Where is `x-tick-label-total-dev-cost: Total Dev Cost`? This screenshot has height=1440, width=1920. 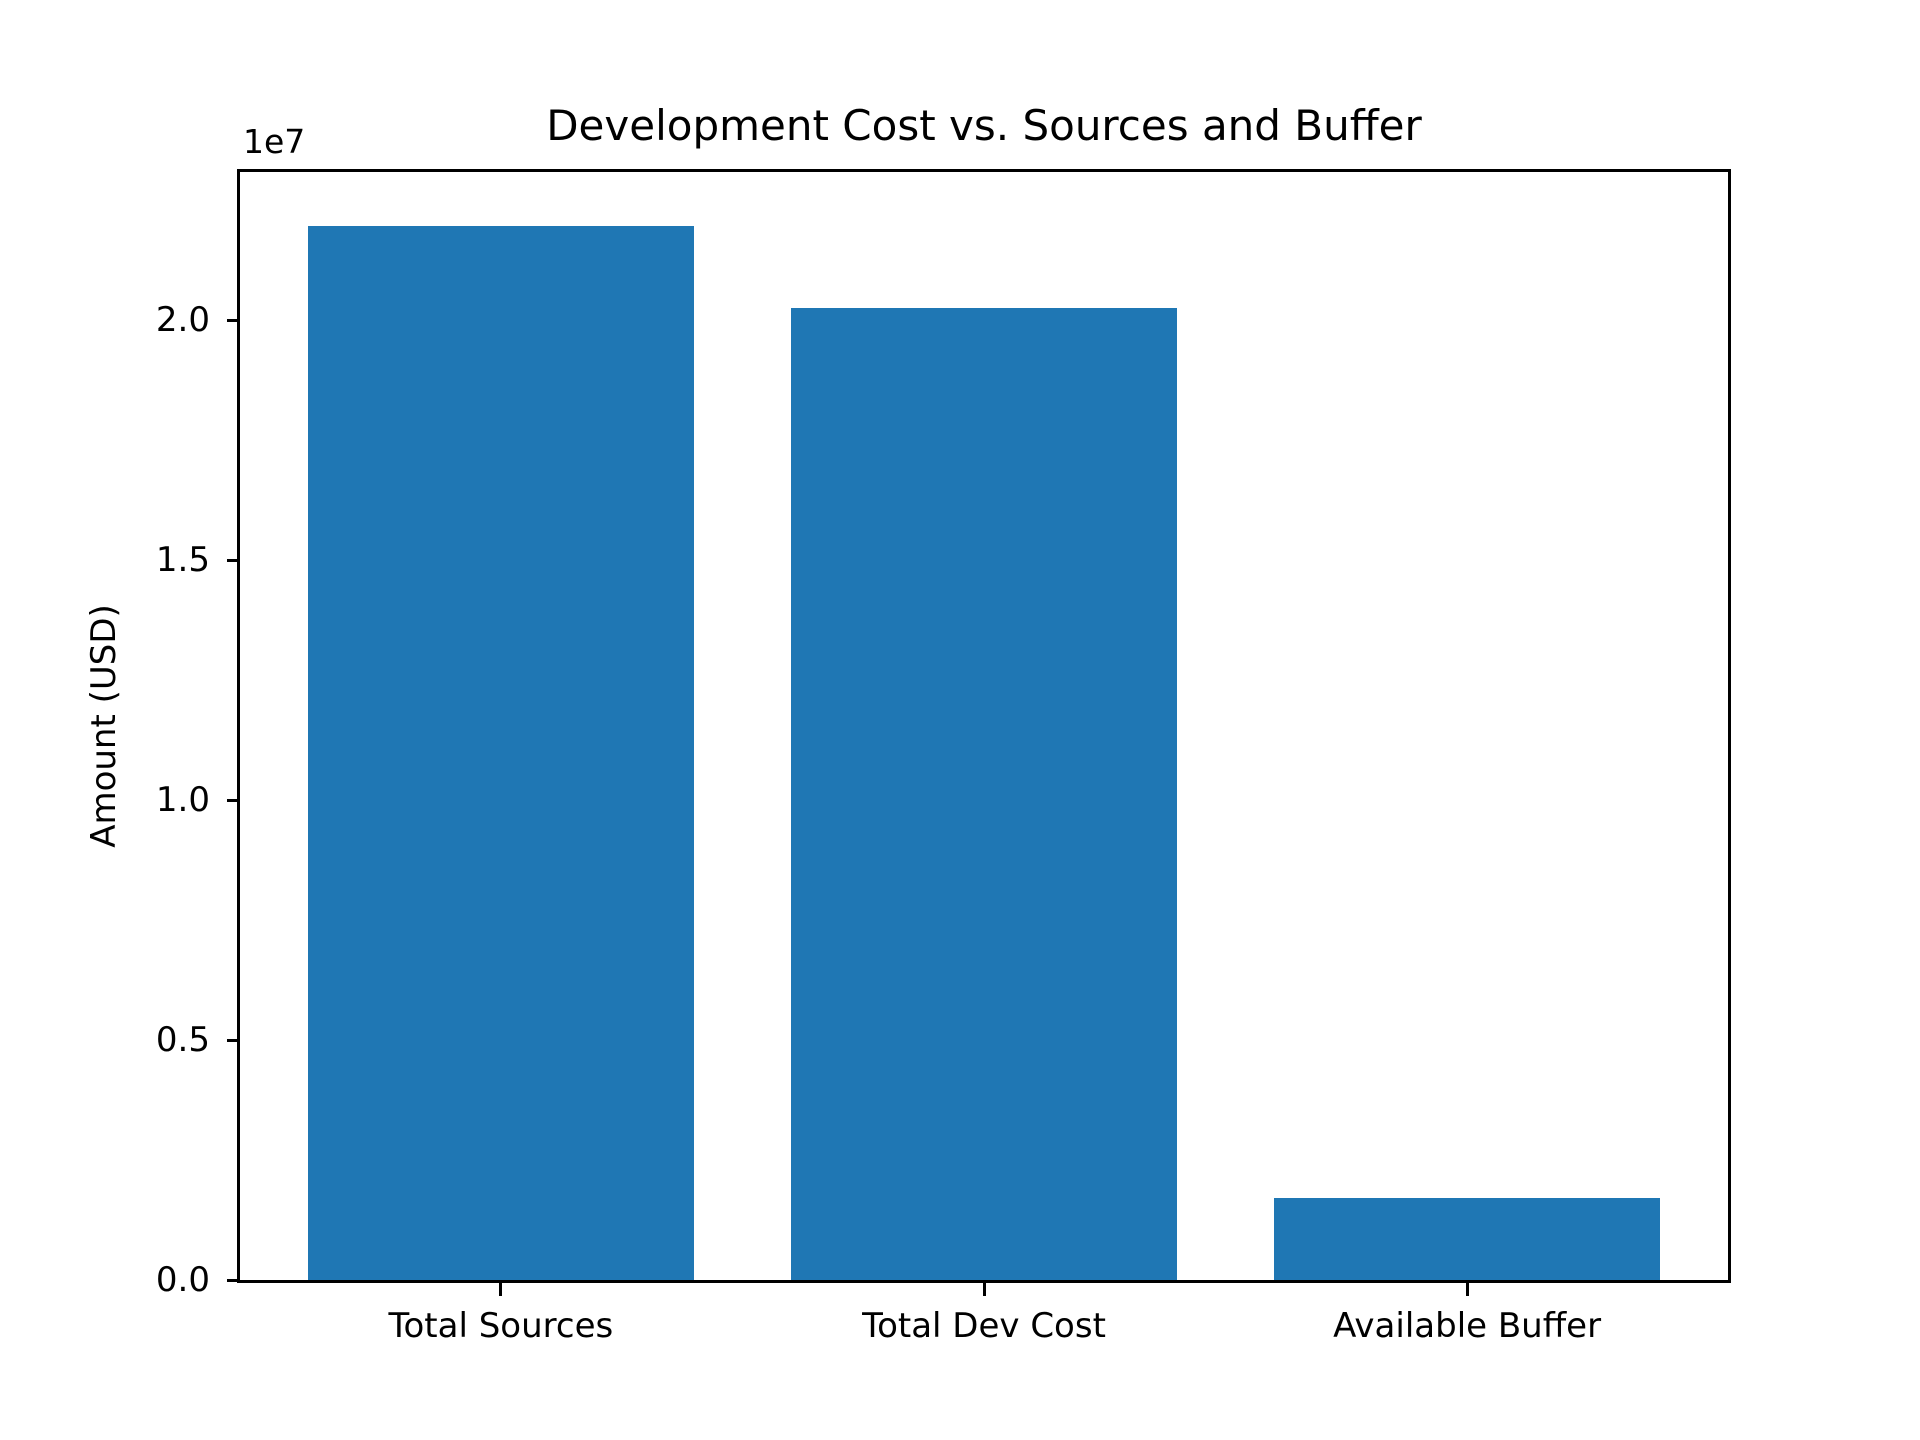
x-tick-label-total-dev-cost: Total Dev Cost is located at coordinates (984, 1326).